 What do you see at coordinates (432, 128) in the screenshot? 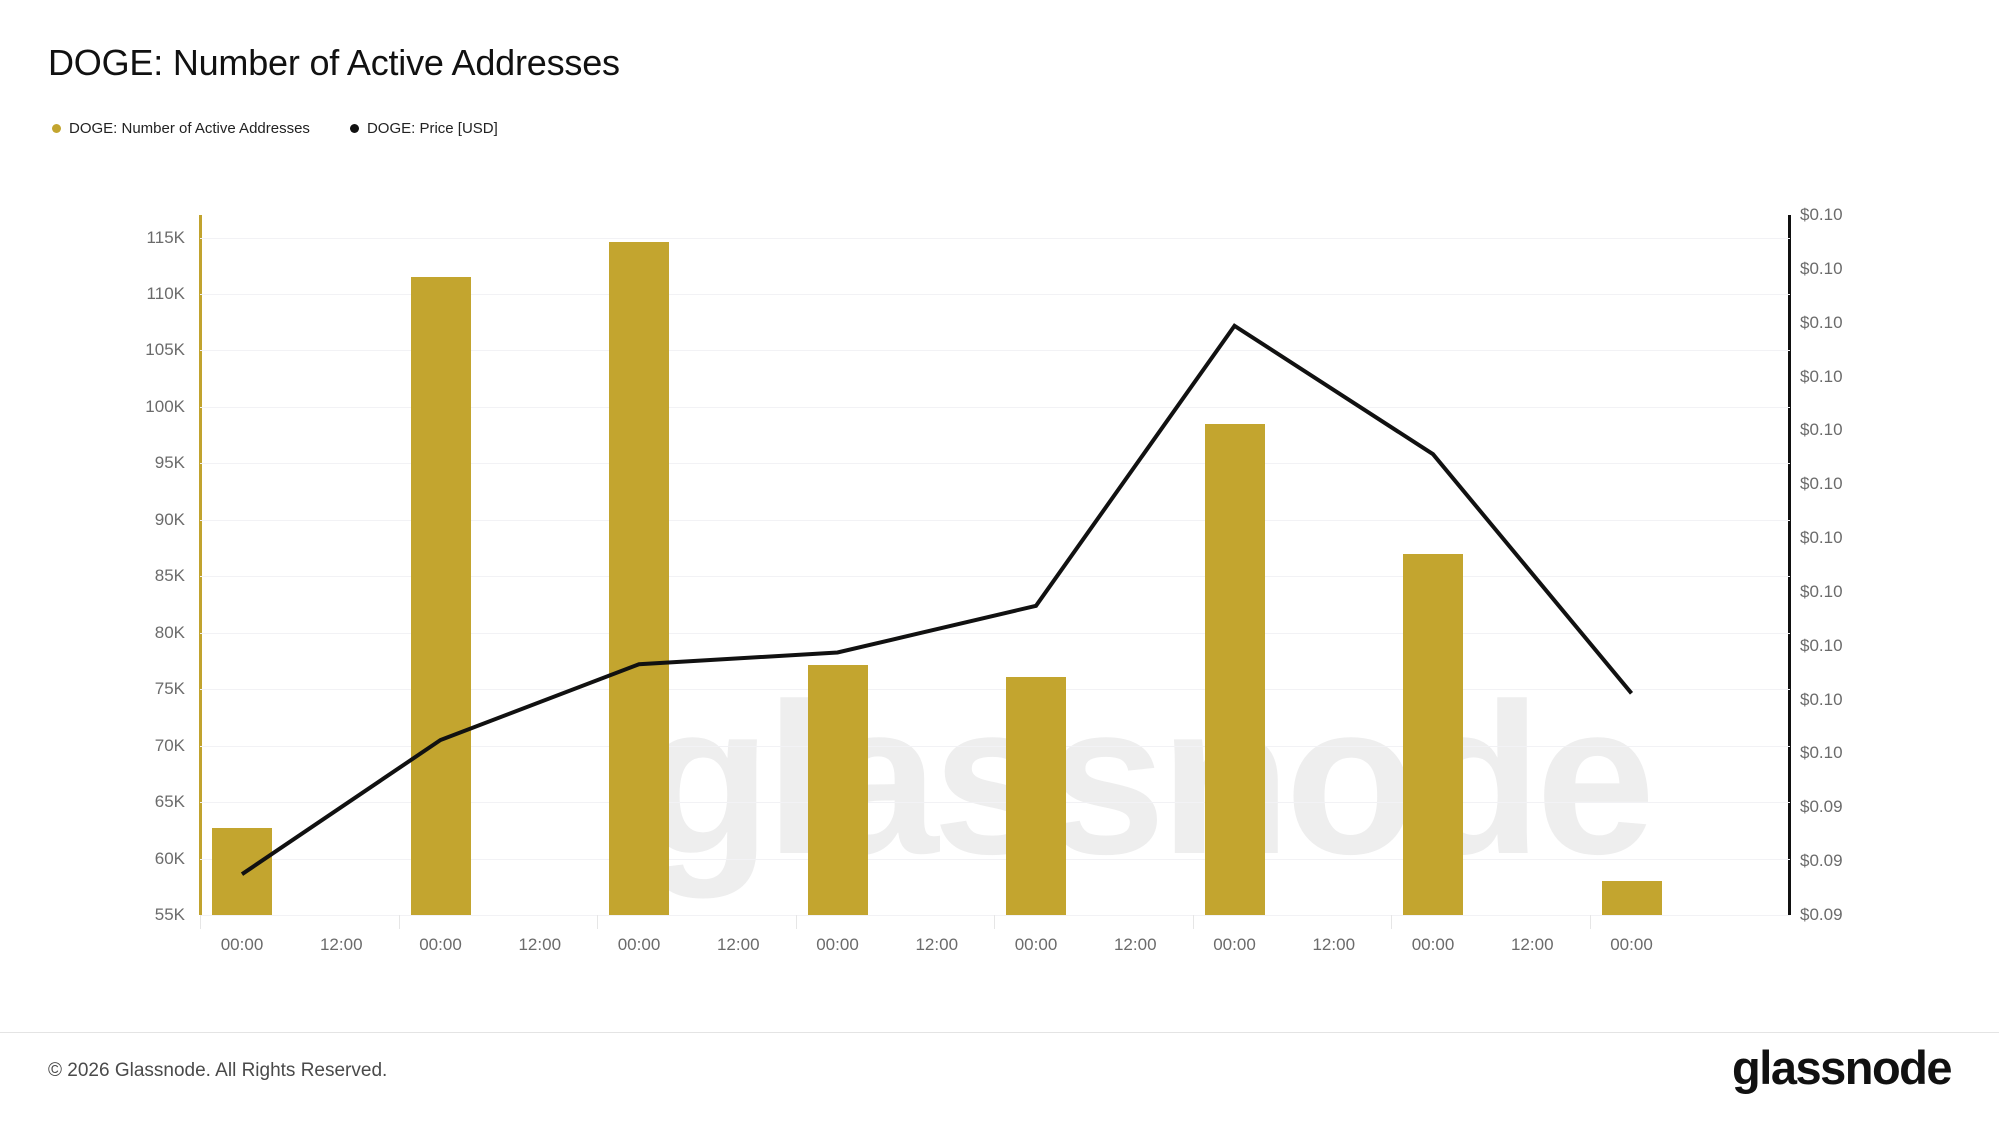
I see `legend-item-label: DOGE: Price [USD]` at bounding box center [432, 128].